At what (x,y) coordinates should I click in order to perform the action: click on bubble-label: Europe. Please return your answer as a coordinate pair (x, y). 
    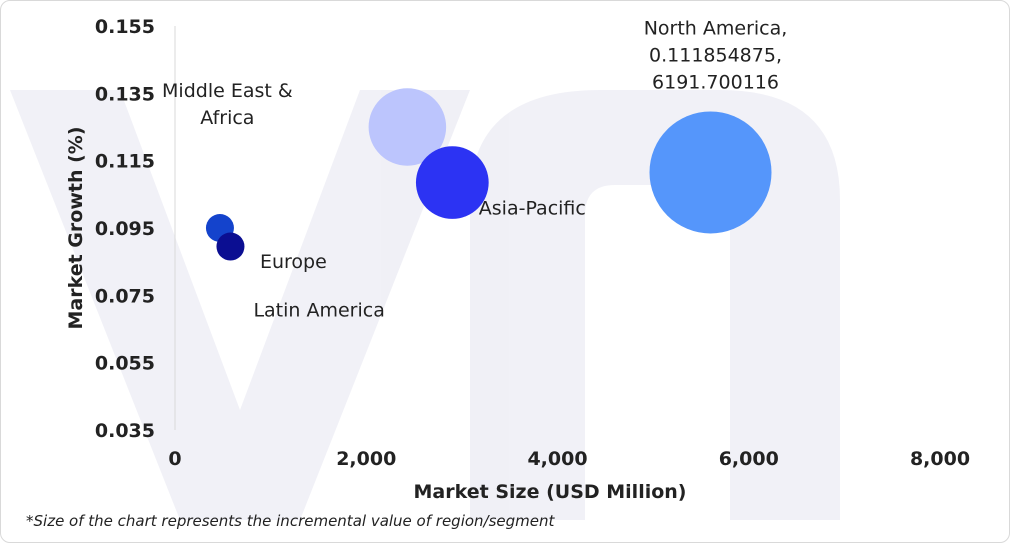
    Looking at the image, I should click on (293, 262).